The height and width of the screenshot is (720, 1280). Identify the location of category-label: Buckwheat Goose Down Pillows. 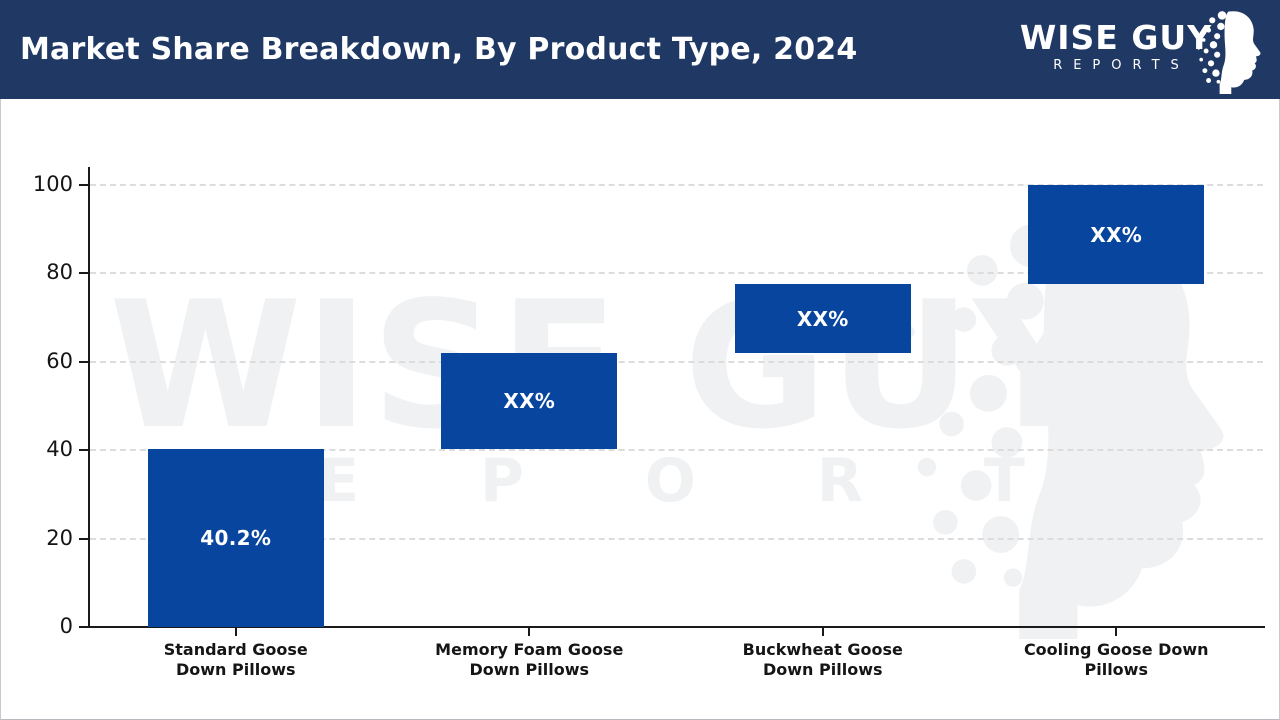
(822, 659).